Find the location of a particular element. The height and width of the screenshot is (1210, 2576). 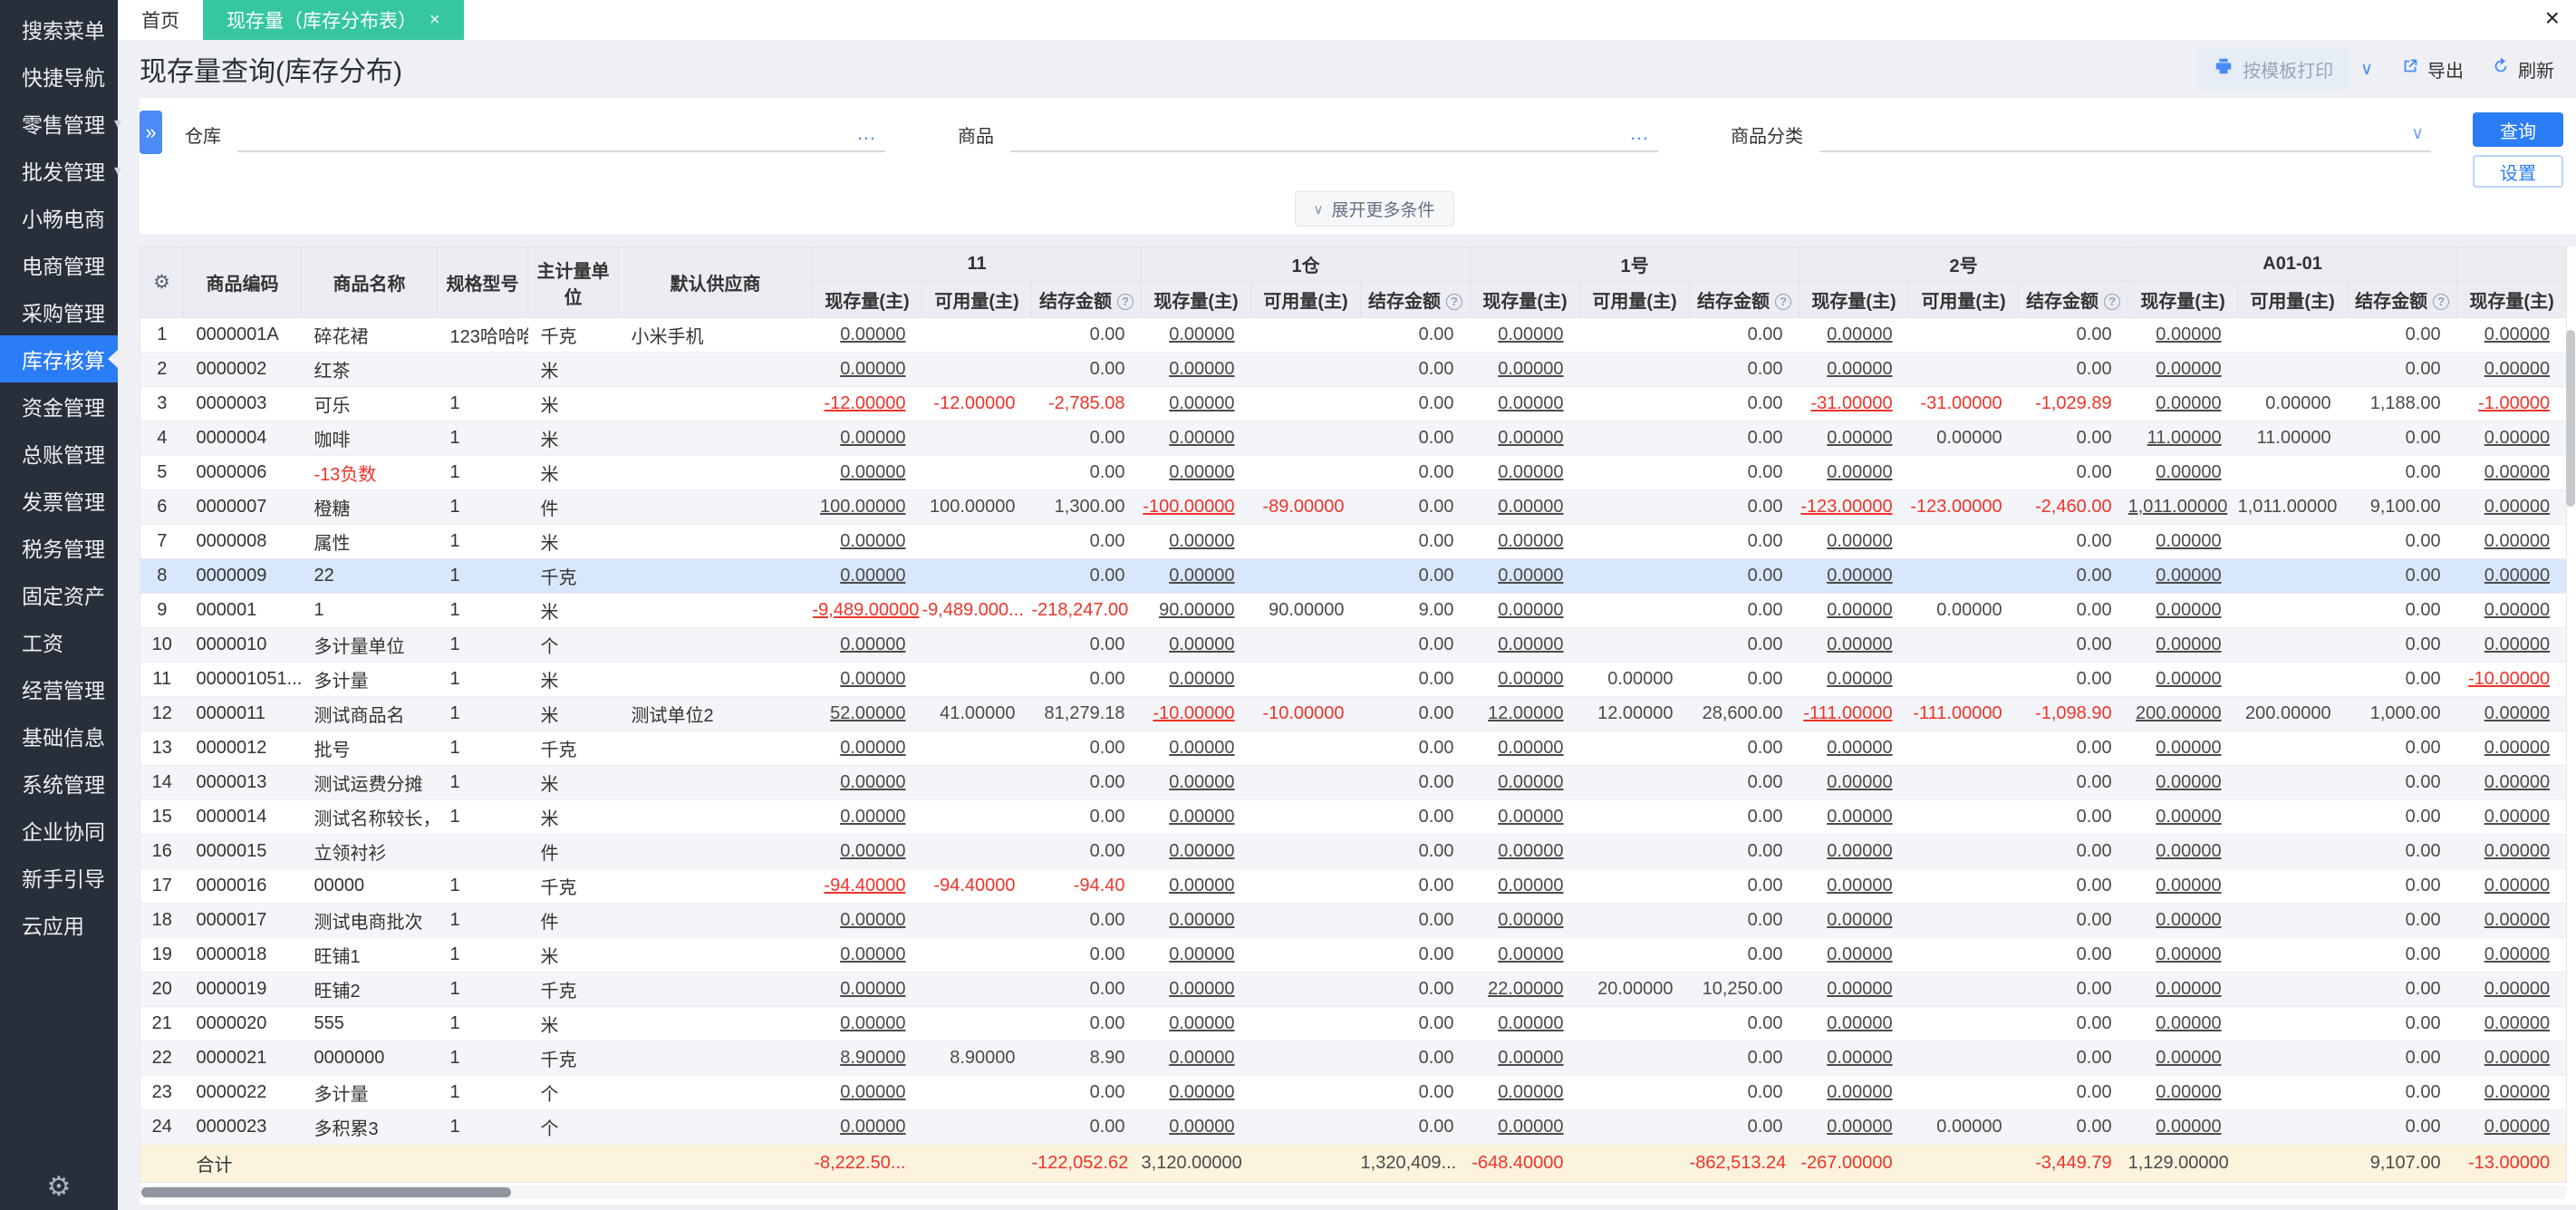

tab-home: 首页 is located at coordinates (160, 20).